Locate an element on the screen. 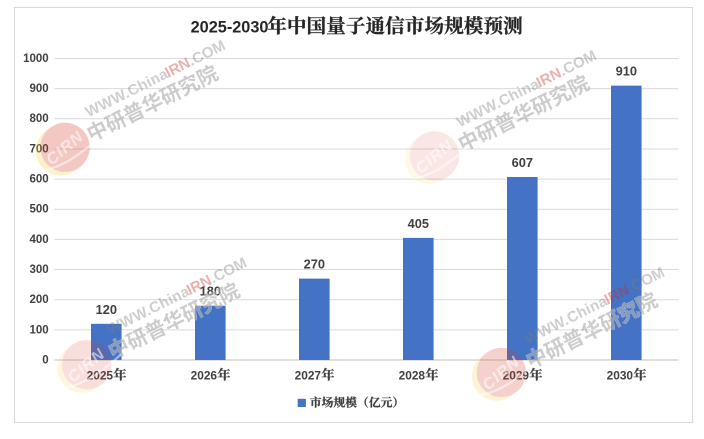 The width and height of the screenshot is (704, 439). svg-text: 2030 is located at coordinates (620, 375).